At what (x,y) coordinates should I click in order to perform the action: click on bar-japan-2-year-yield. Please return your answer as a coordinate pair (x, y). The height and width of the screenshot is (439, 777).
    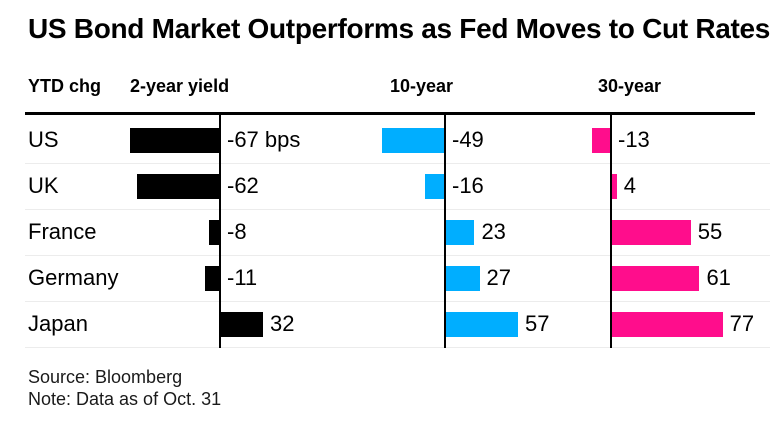
    Looking at the image, I should click on (241, 324).